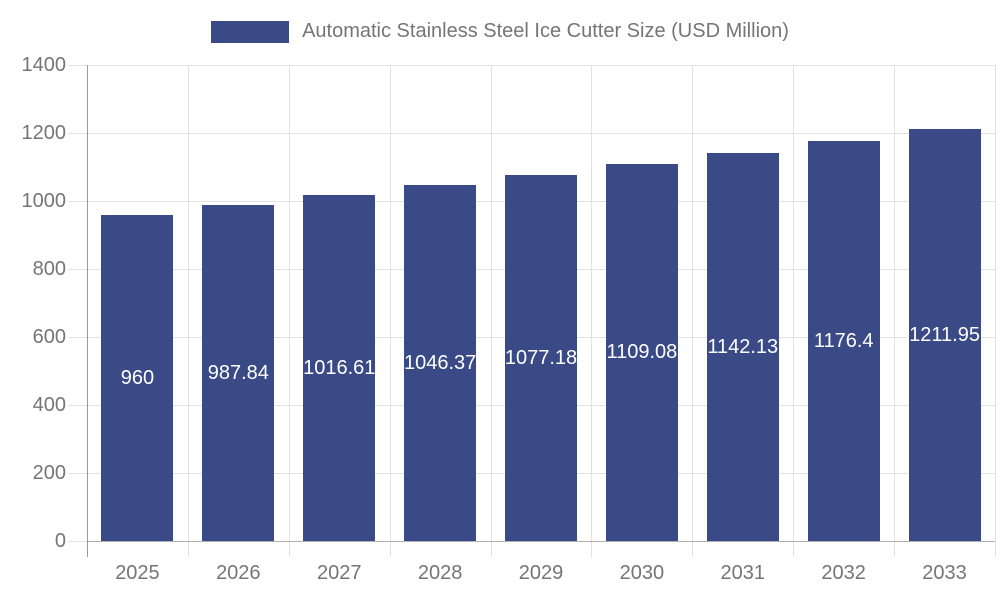 The image size is (1000, 600). I want to click on bar-2025: 960, so click(137, 377).